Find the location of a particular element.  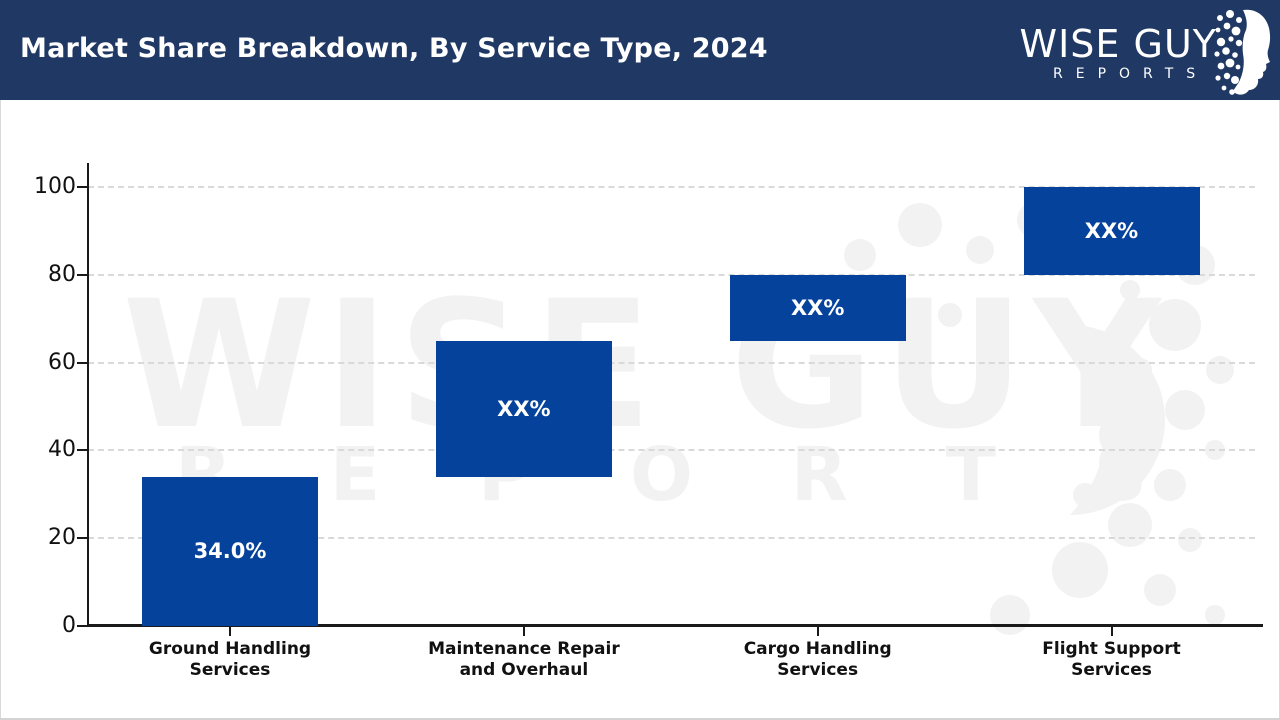

x-category-label: Maintenance Repair and Overhaul is located at coordinates (524, 660).